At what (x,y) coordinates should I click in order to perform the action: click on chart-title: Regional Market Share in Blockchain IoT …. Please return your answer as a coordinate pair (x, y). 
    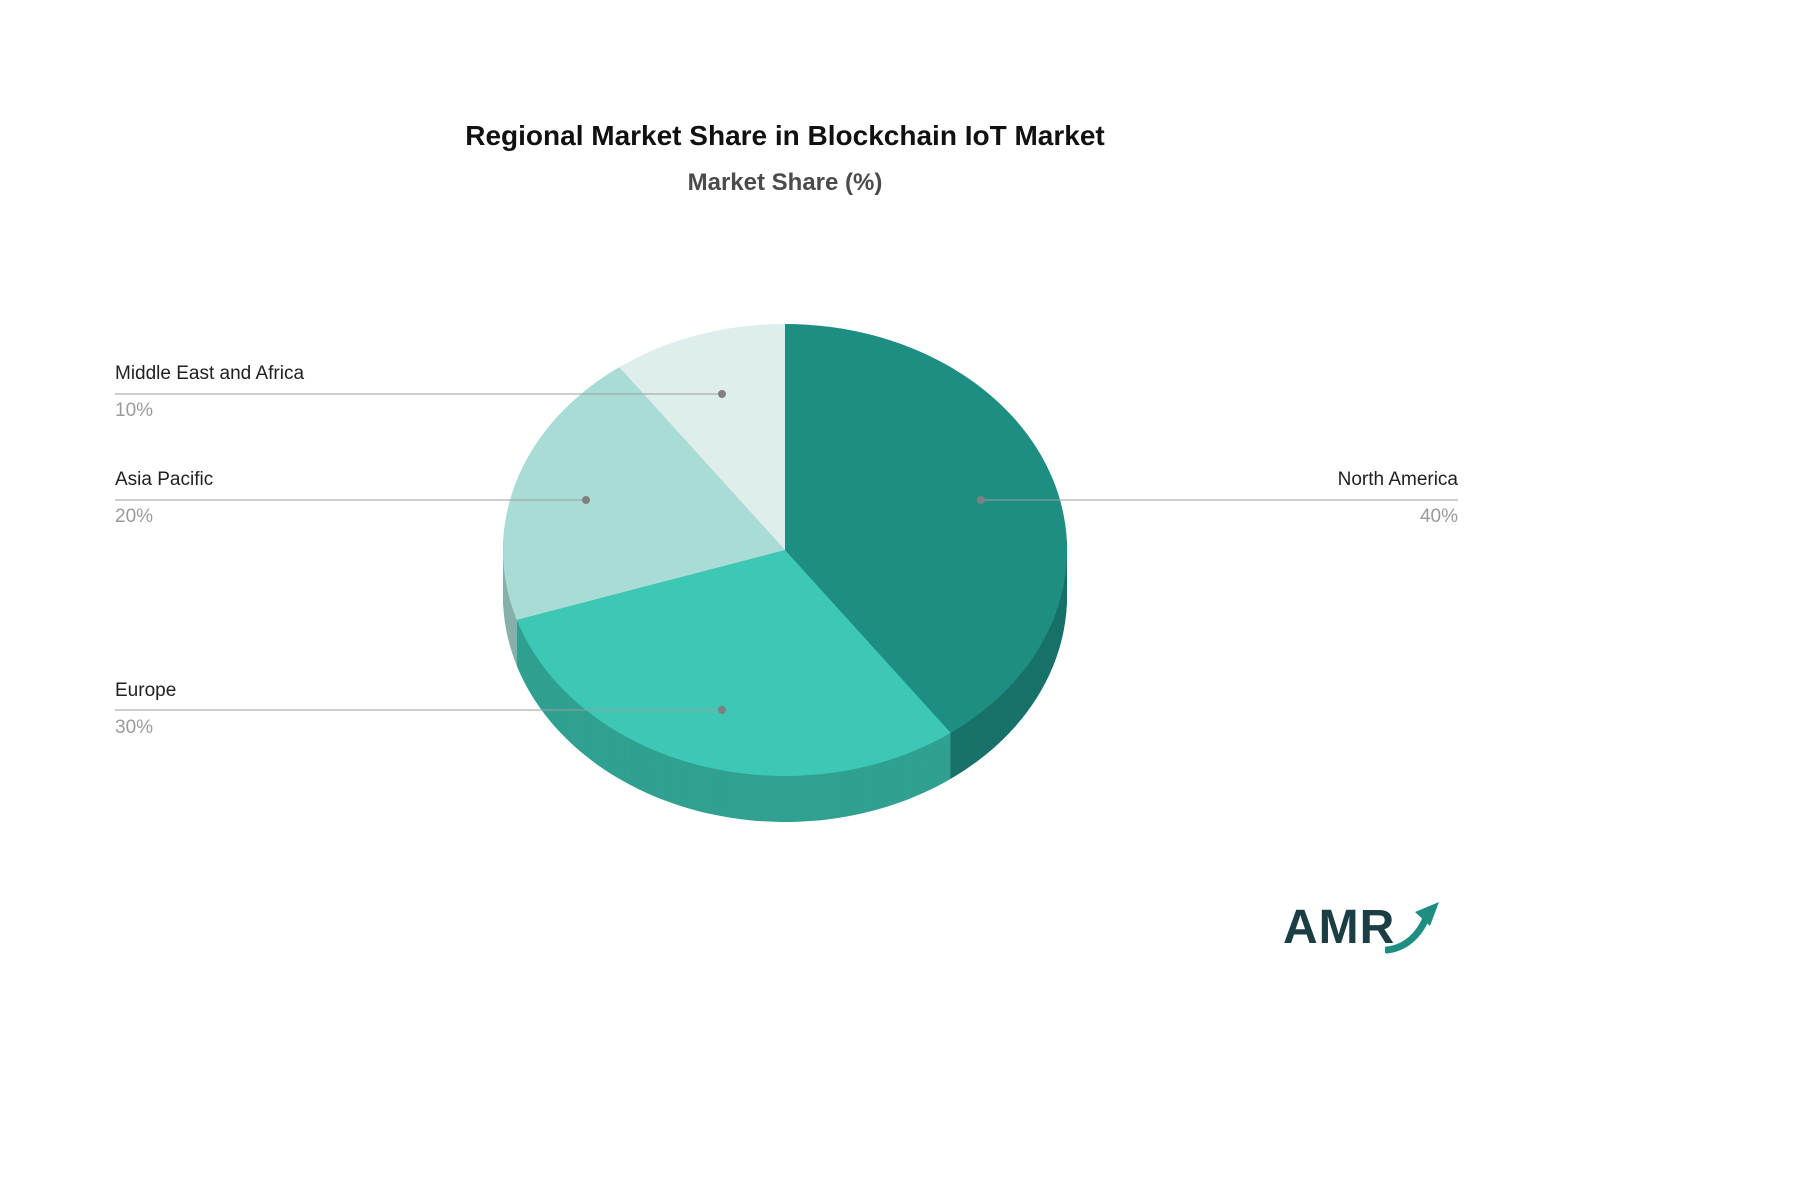
    Looking at the image, I should click on (785, 135).